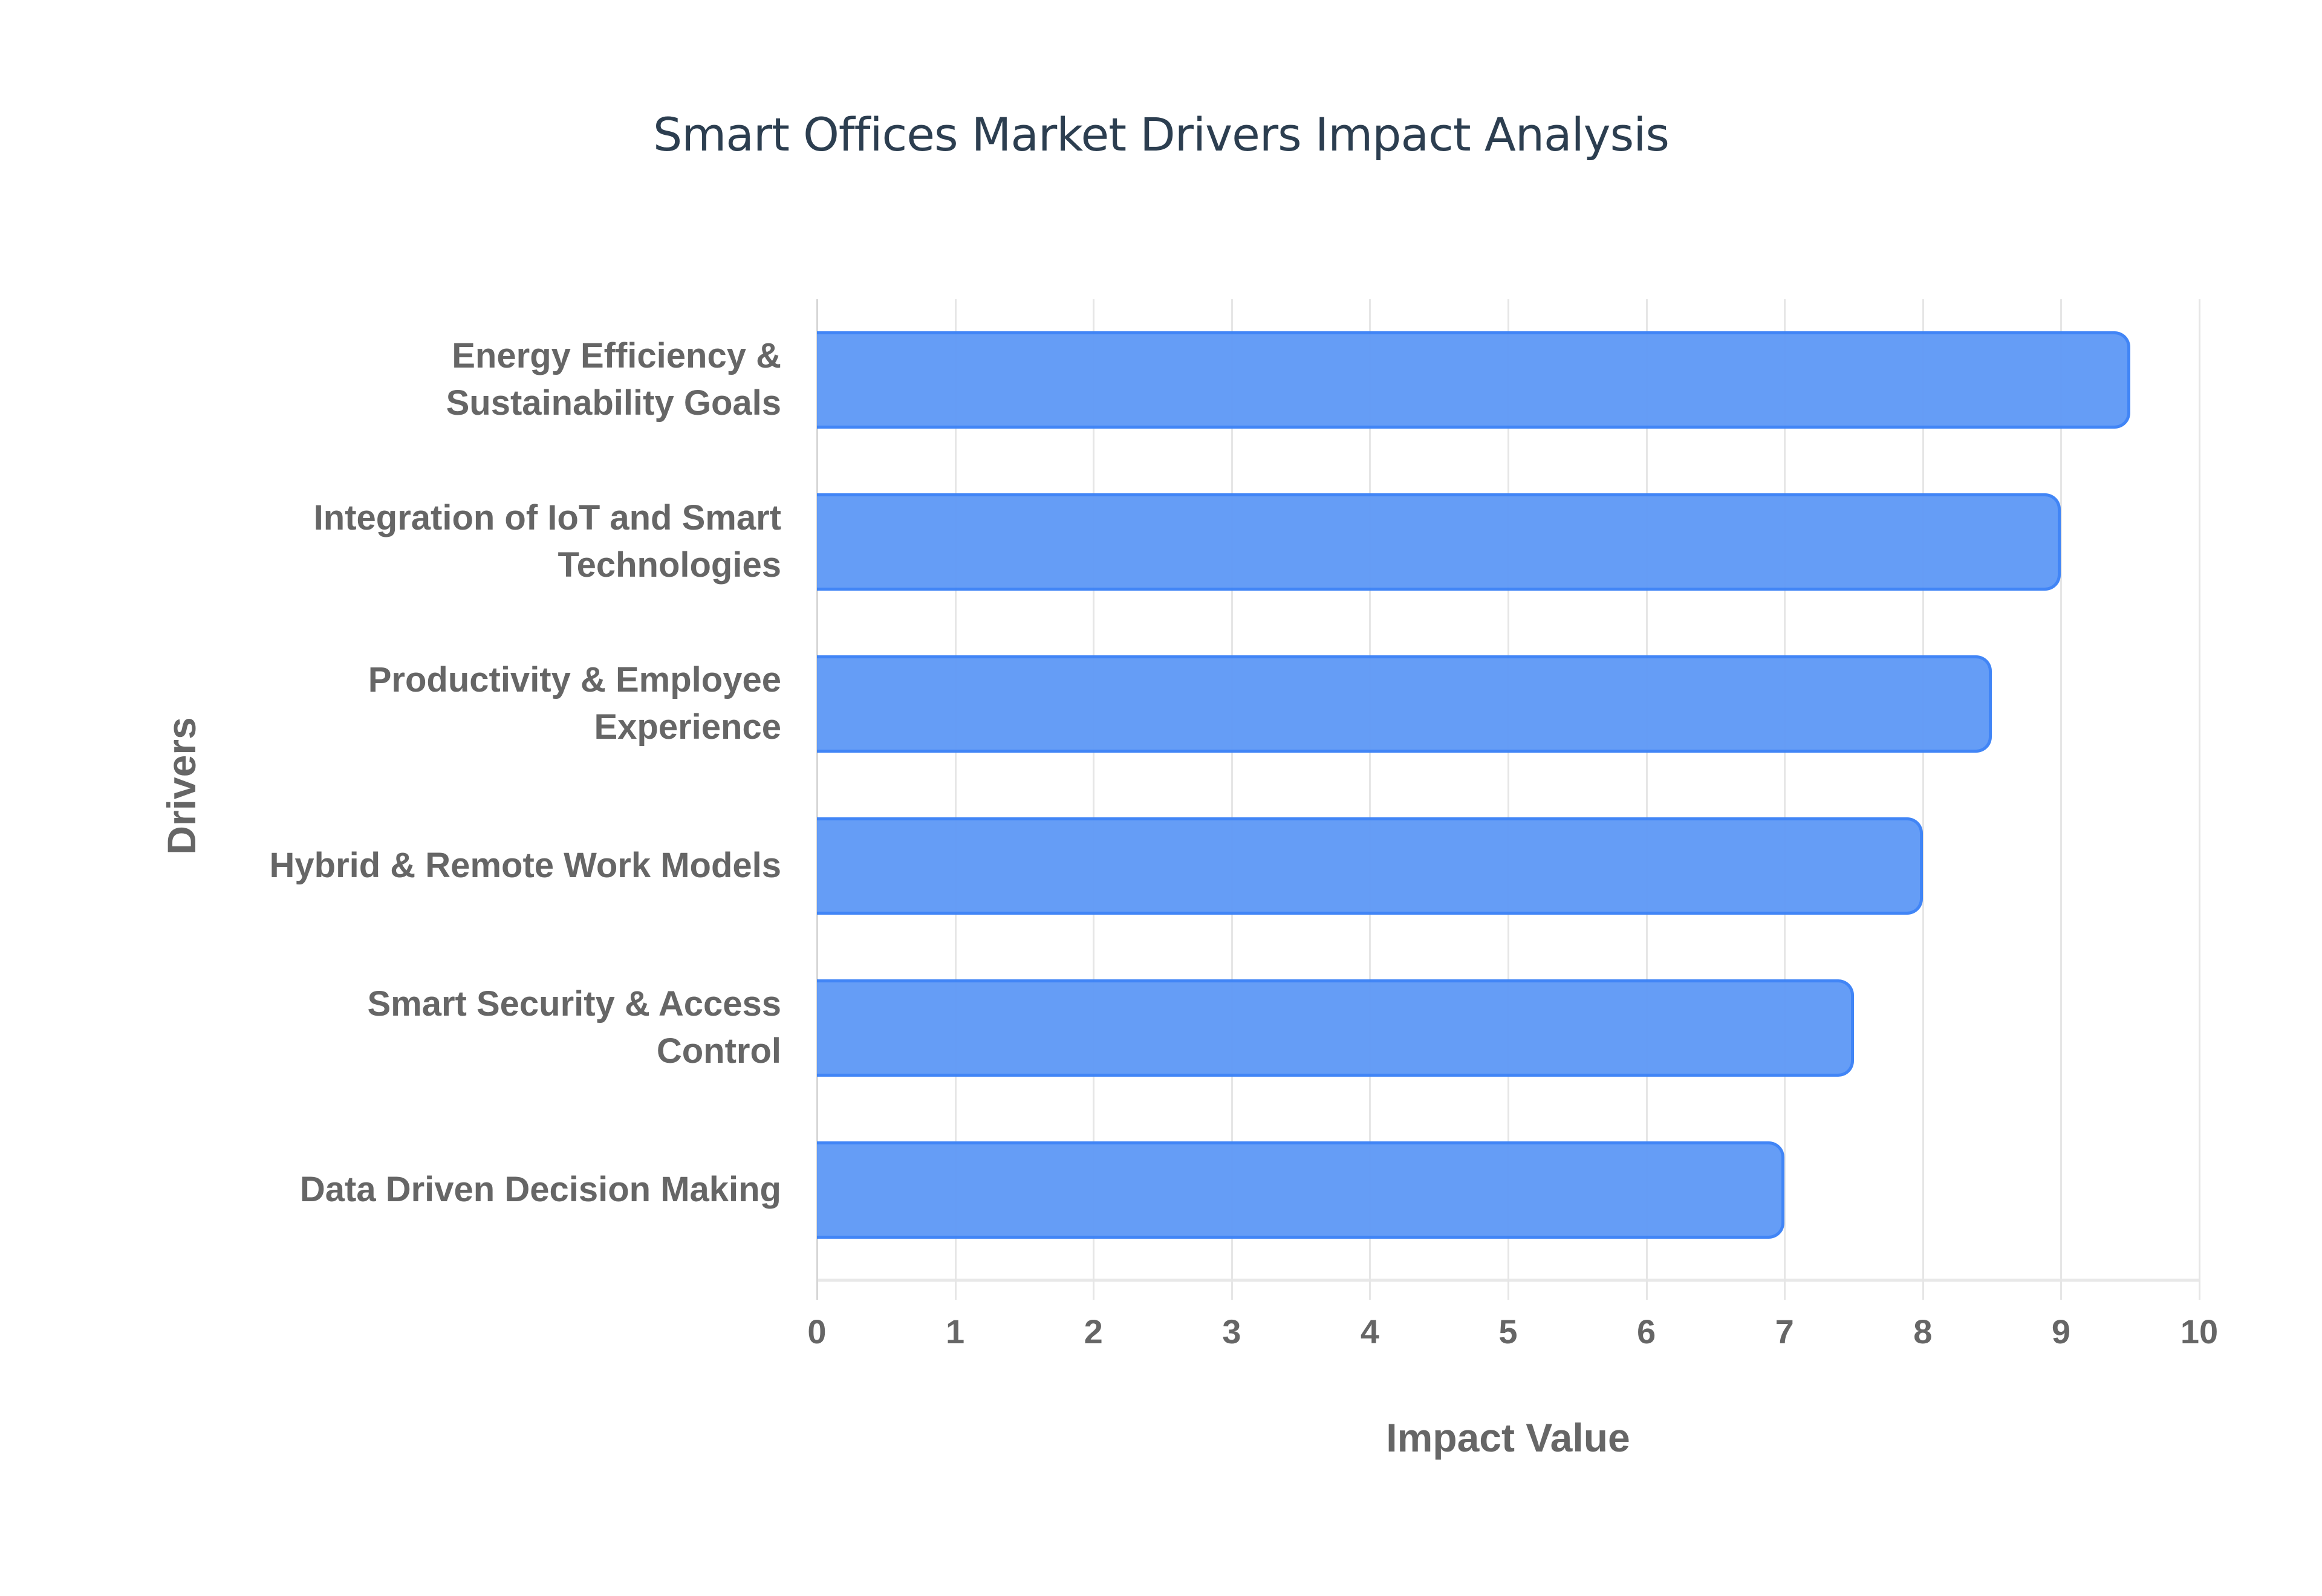 This screenshot has width=2322, height=1596. I want to click on x-axis-tick-label: 4, so click(1369, 1331).